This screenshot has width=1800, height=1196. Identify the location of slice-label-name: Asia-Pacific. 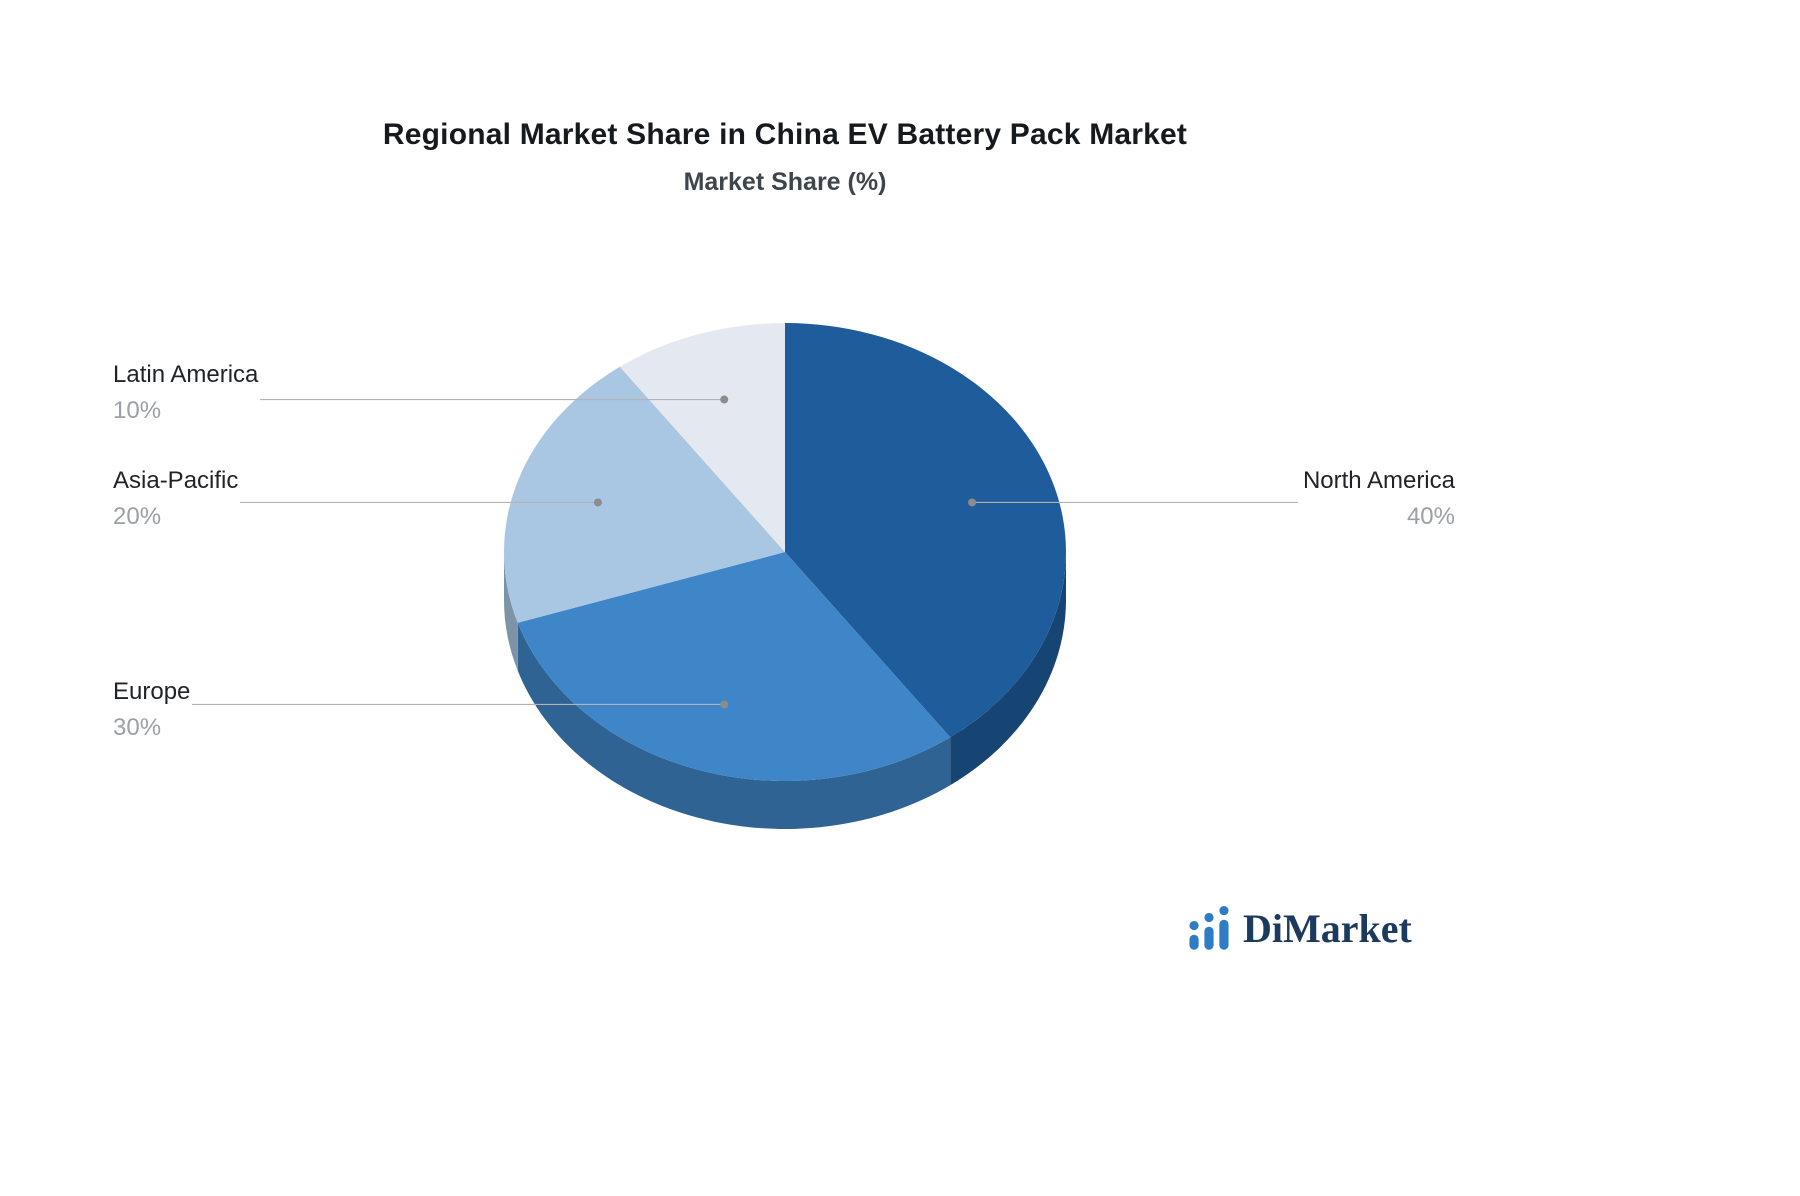
(176, 480).